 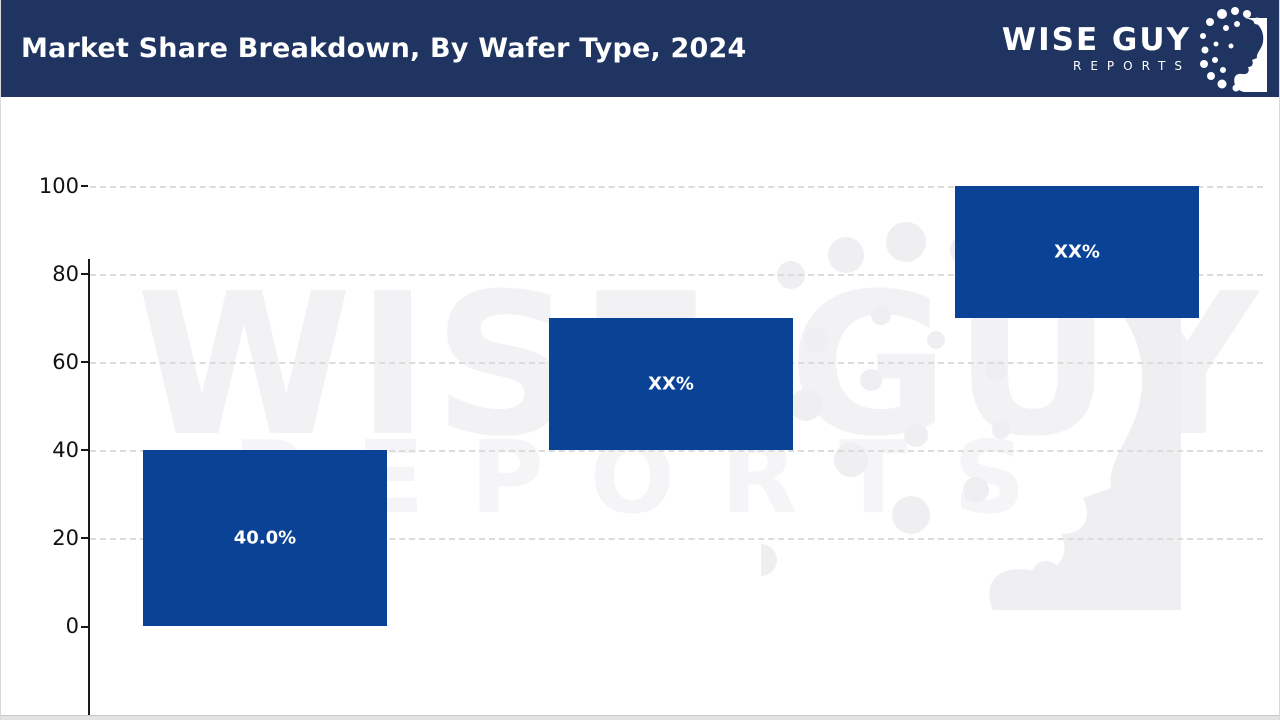 What do you see at coordinates (1131, 65) in the screenshot?
I see `logo-subtitle: REPORTS` at bounding box center [1131, 65].